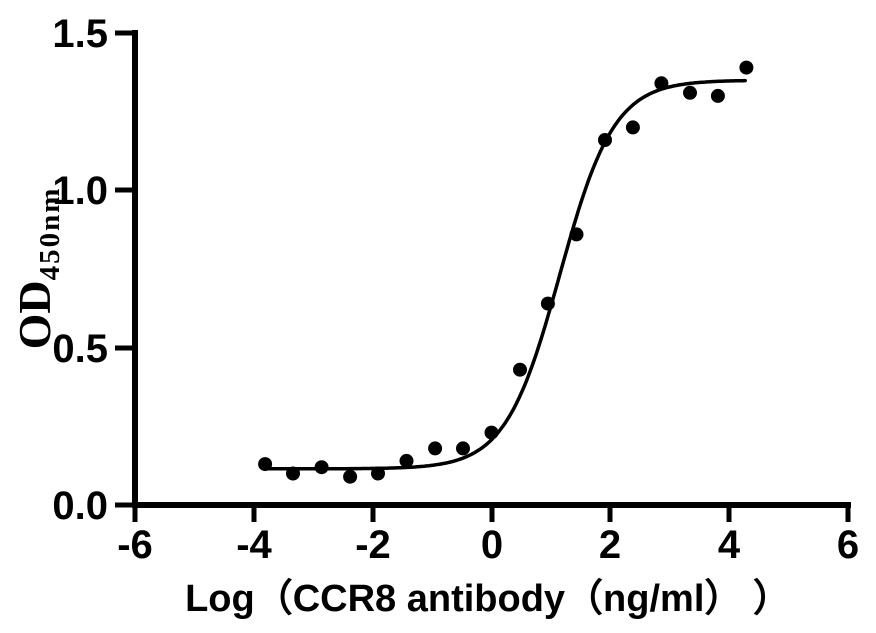 The width and height of the screenshot is (876, 633). Describe the element at coordinates (80, 191) in the screenshot. I see `y-tick-label: 1.0` at that location.